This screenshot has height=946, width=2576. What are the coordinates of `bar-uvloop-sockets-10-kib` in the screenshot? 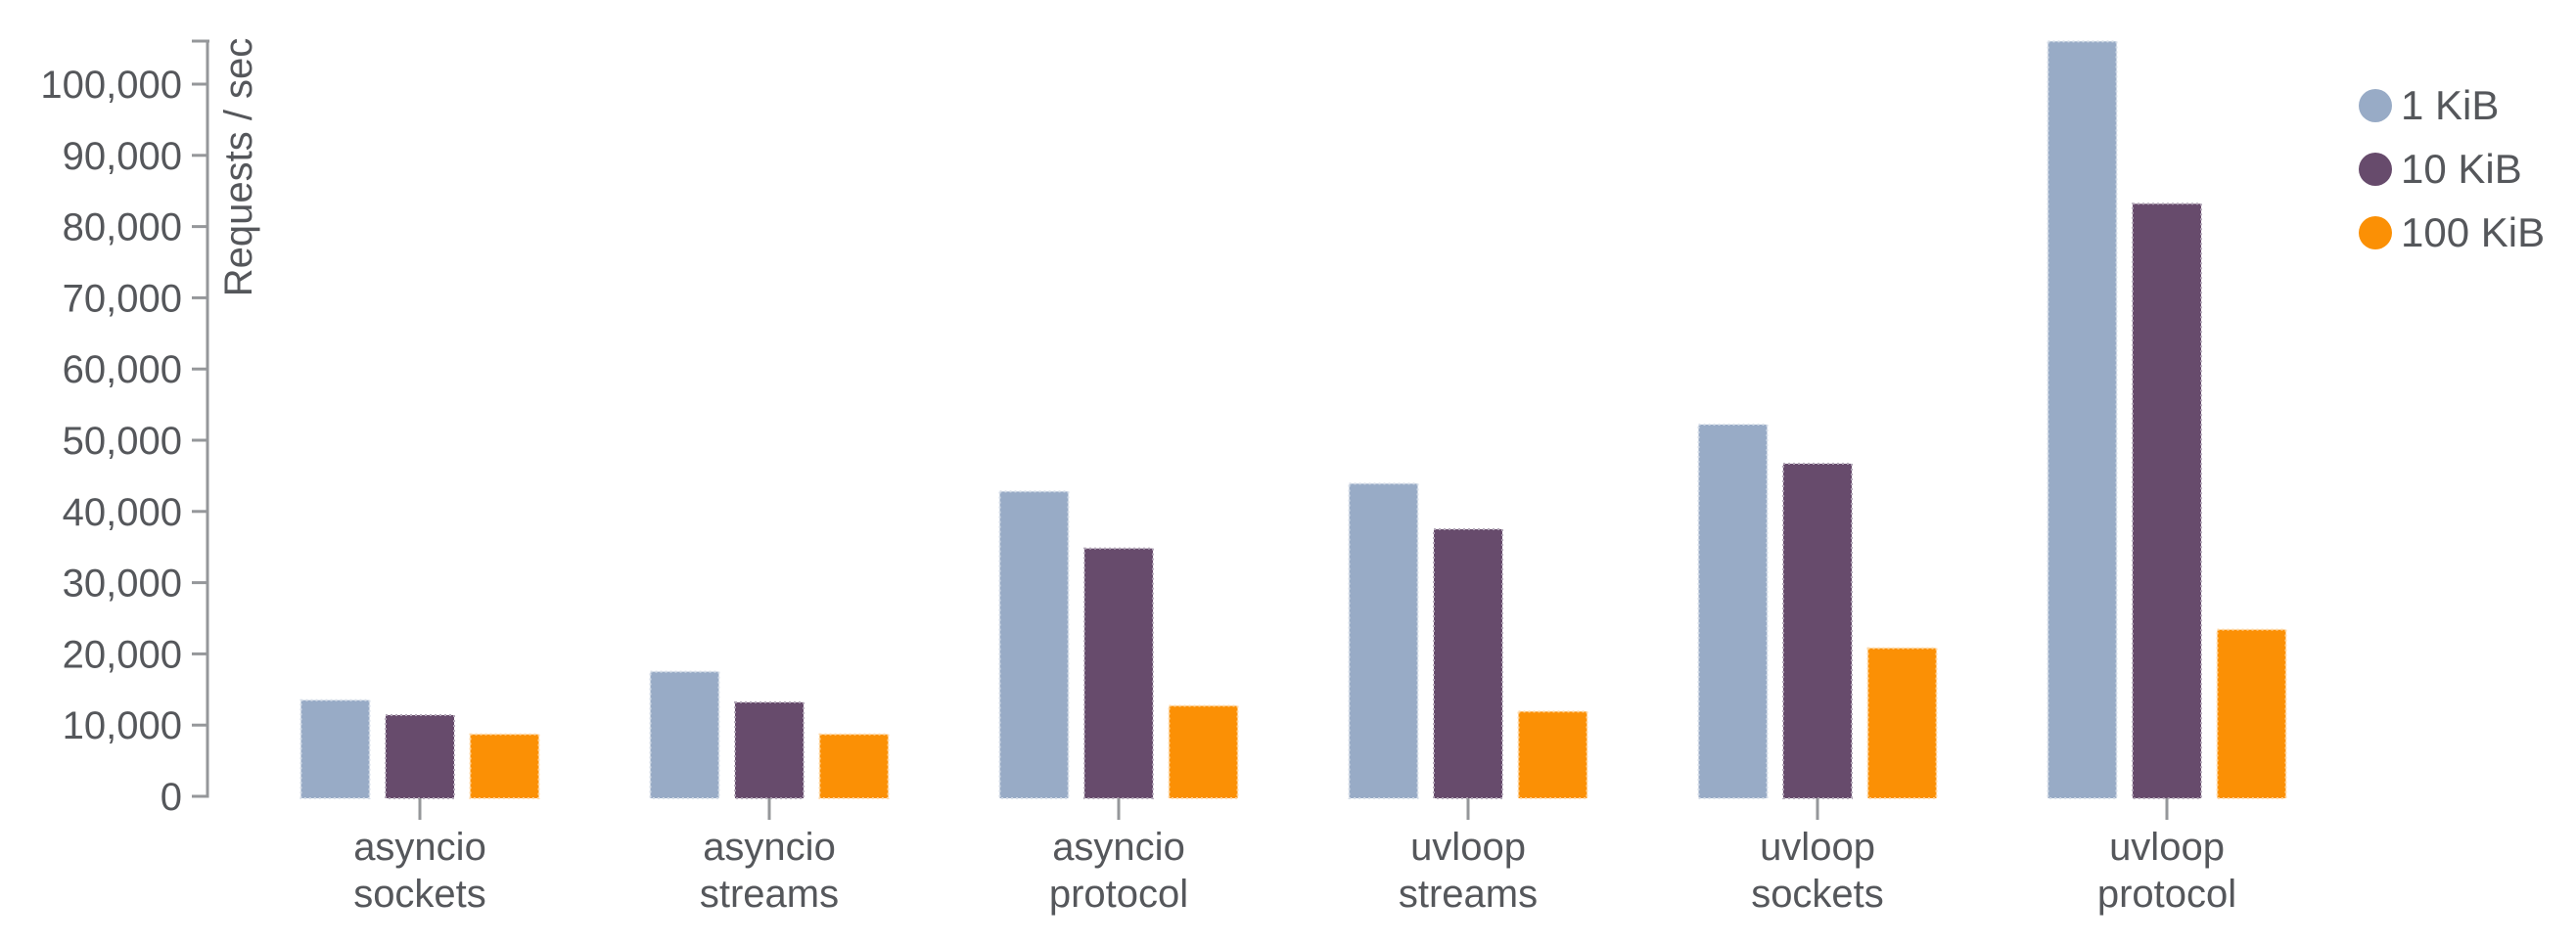 It's located at (1817, 631).